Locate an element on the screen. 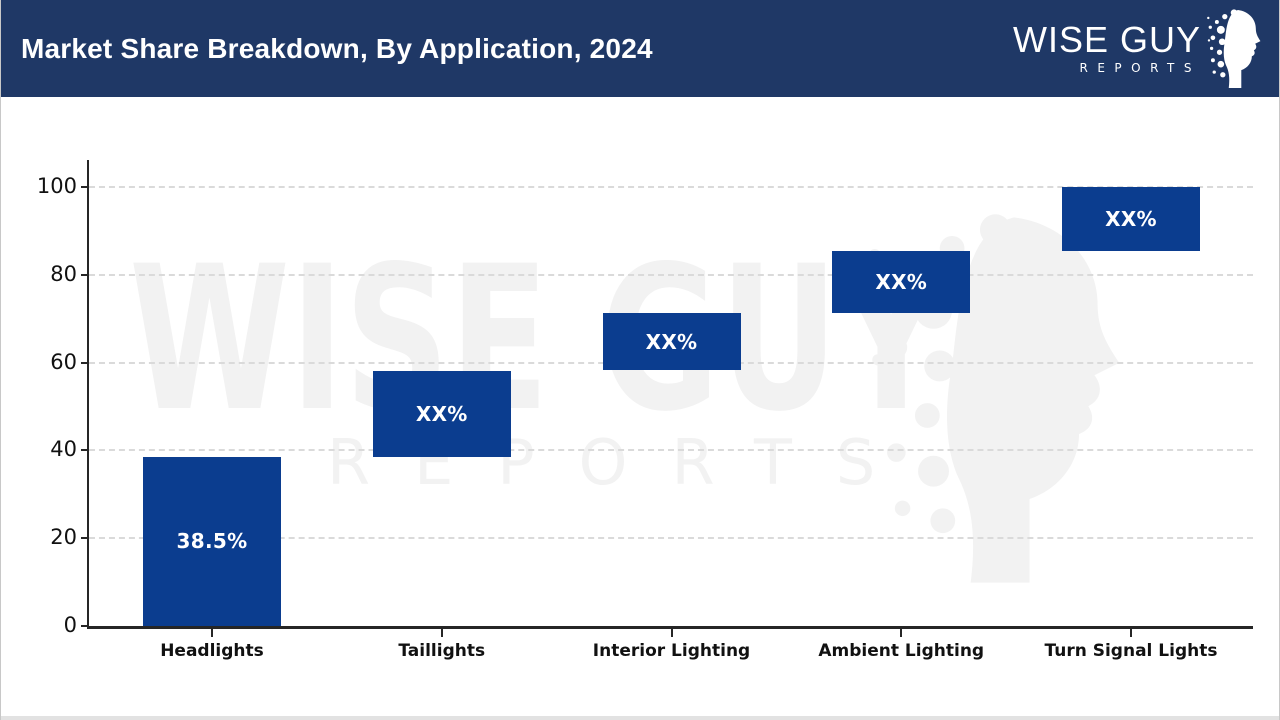 Image resolution: width=1280 pixels, height=720 pixels. y-tick-label: 20 is located at coordinates (63, 537).